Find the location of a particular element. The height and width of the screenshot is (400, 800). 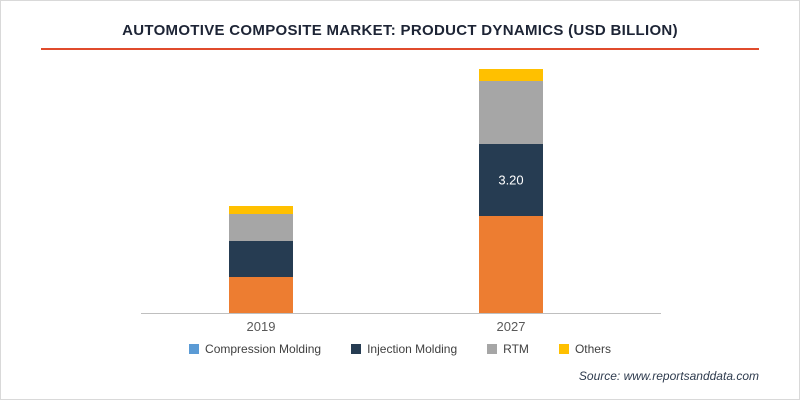

legend-label: Others is located at coordinates (592, 349).